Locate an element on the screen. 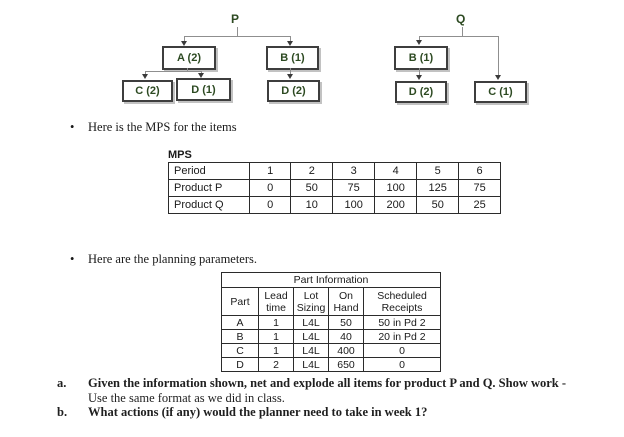  tree-q-node-c: C (1) is located at coordinates (500, 92).